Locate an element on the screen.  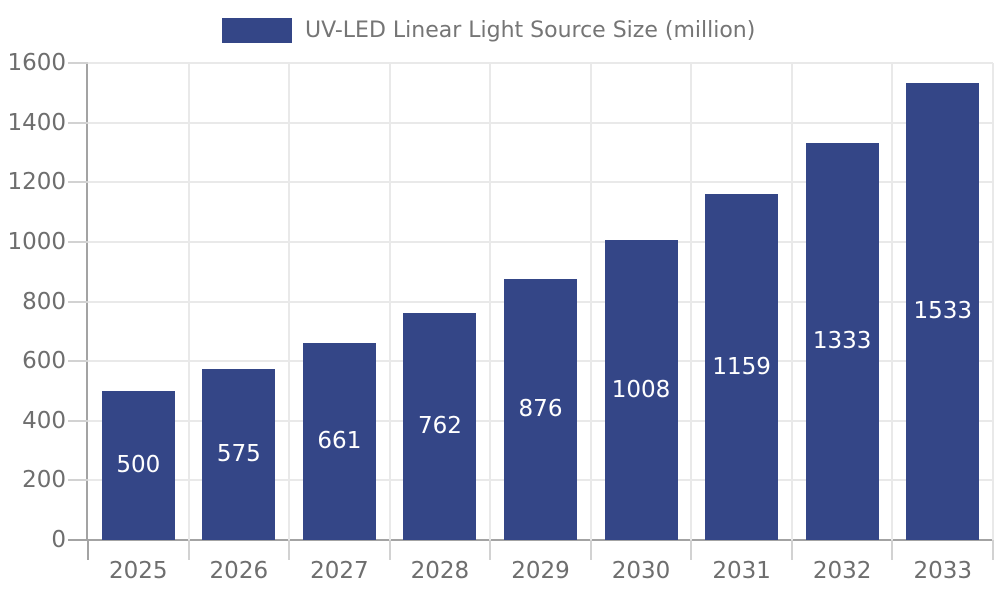
x-axis-label: 2033 is located at coordinates (942, 571).